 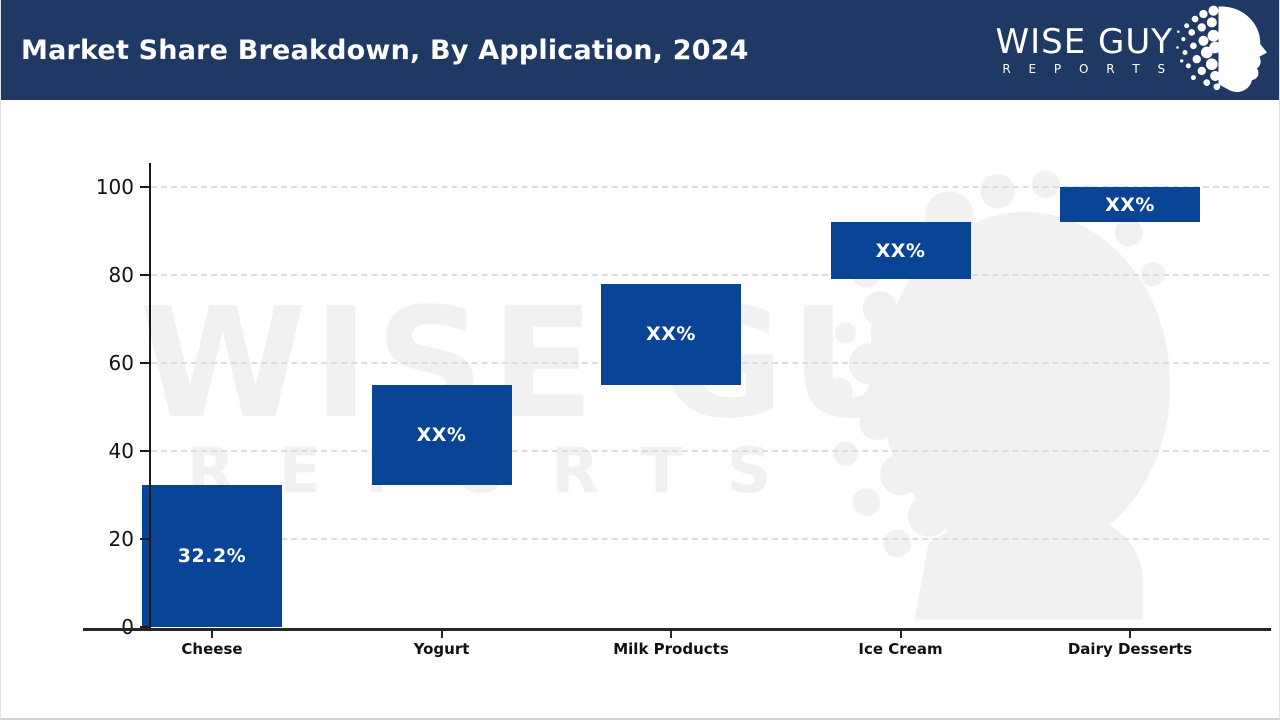 I want to click on x-axis-label: Milk Products, so click(x=671, y=649).